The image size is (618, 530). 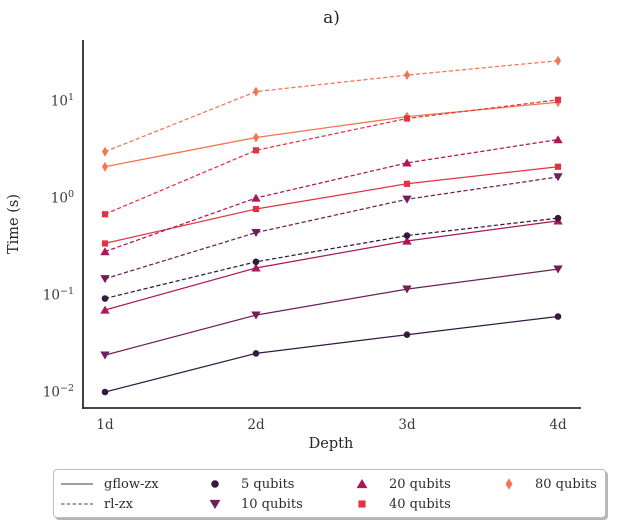 I want to click on triangle-up-legend-icon, so click(x=362, y=483).